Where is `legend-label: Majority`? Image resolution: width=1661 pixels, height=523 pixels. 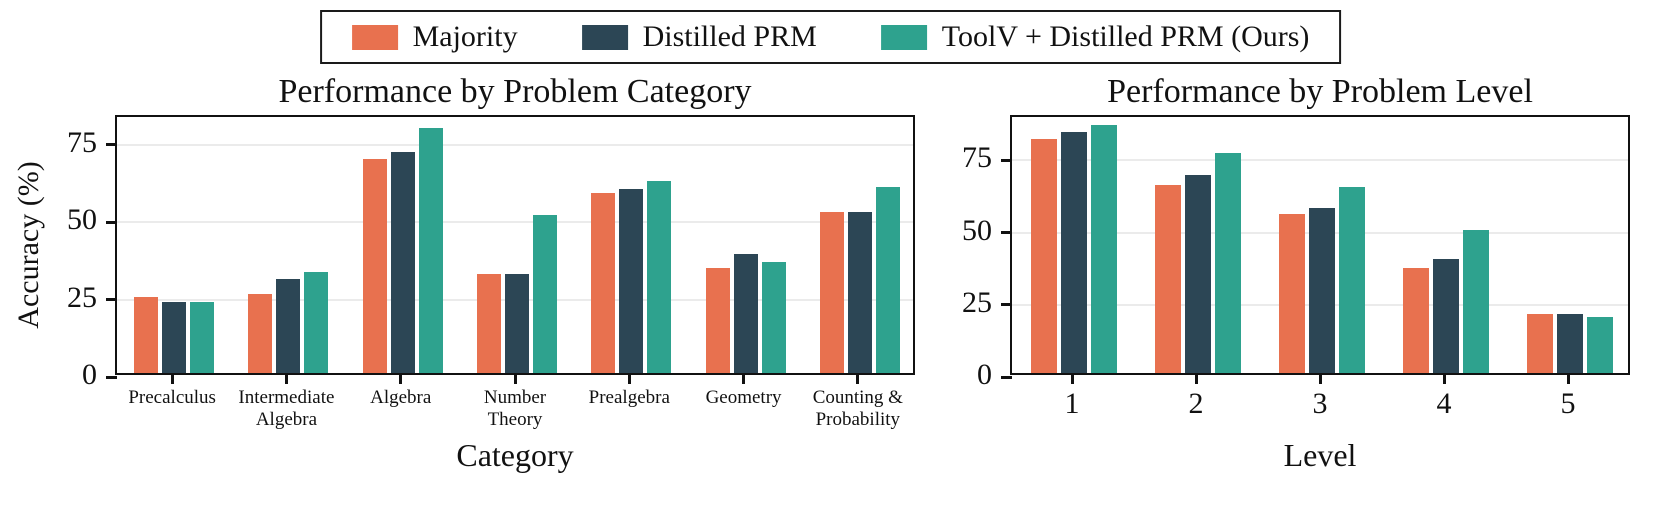 legend-label: Majority is located at coordinates (465, 36).